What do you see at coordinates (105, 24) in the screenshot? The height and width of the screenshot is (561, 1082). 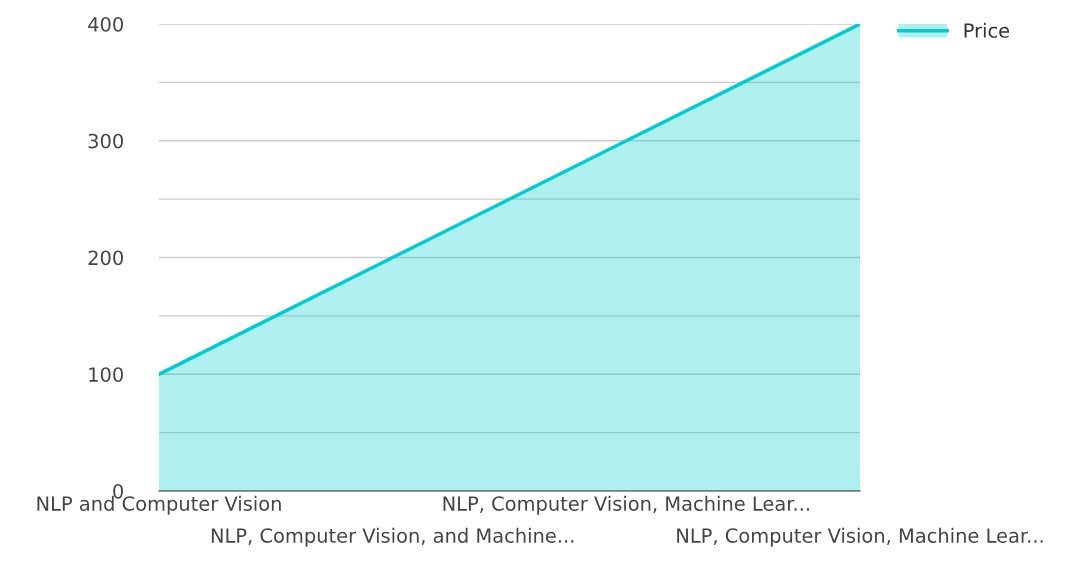 I see `y-tick-label: 400` at bounding box center [105, 24].